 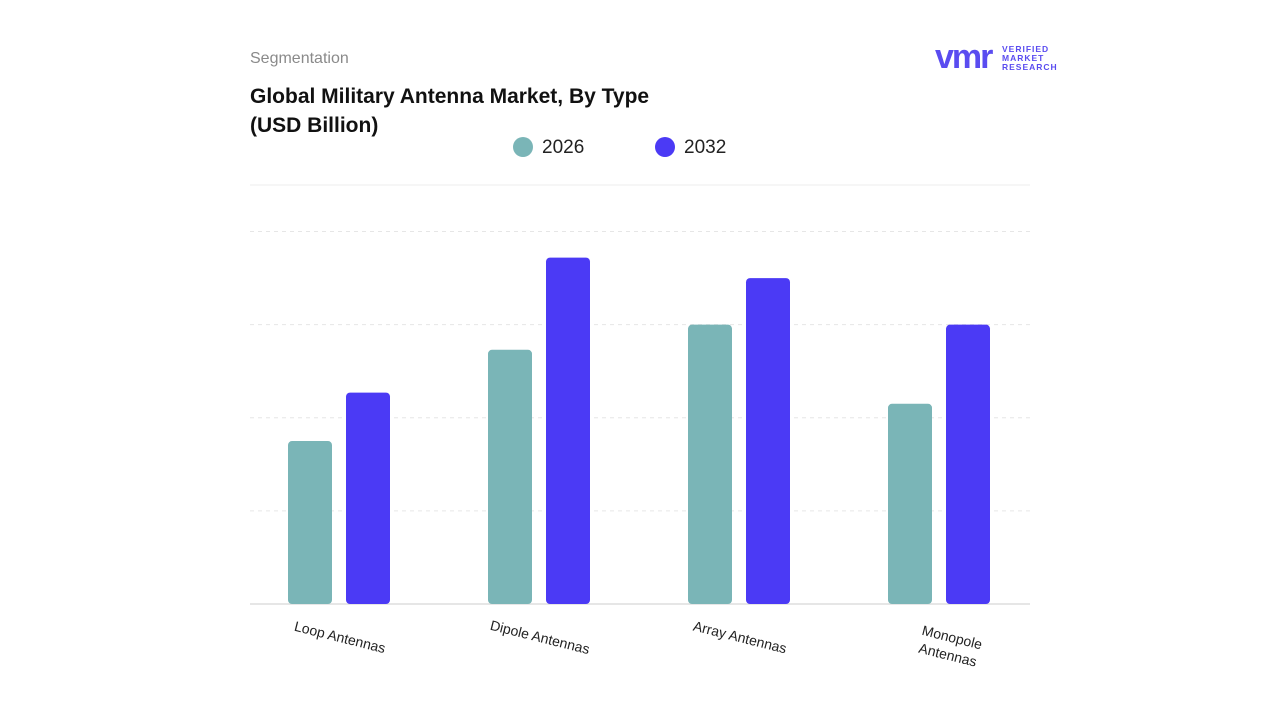 What do you see at coordinates (1023, 58) in the screenshot?
I see `brand-line: MARKET` at bounding box center [1023, 58].